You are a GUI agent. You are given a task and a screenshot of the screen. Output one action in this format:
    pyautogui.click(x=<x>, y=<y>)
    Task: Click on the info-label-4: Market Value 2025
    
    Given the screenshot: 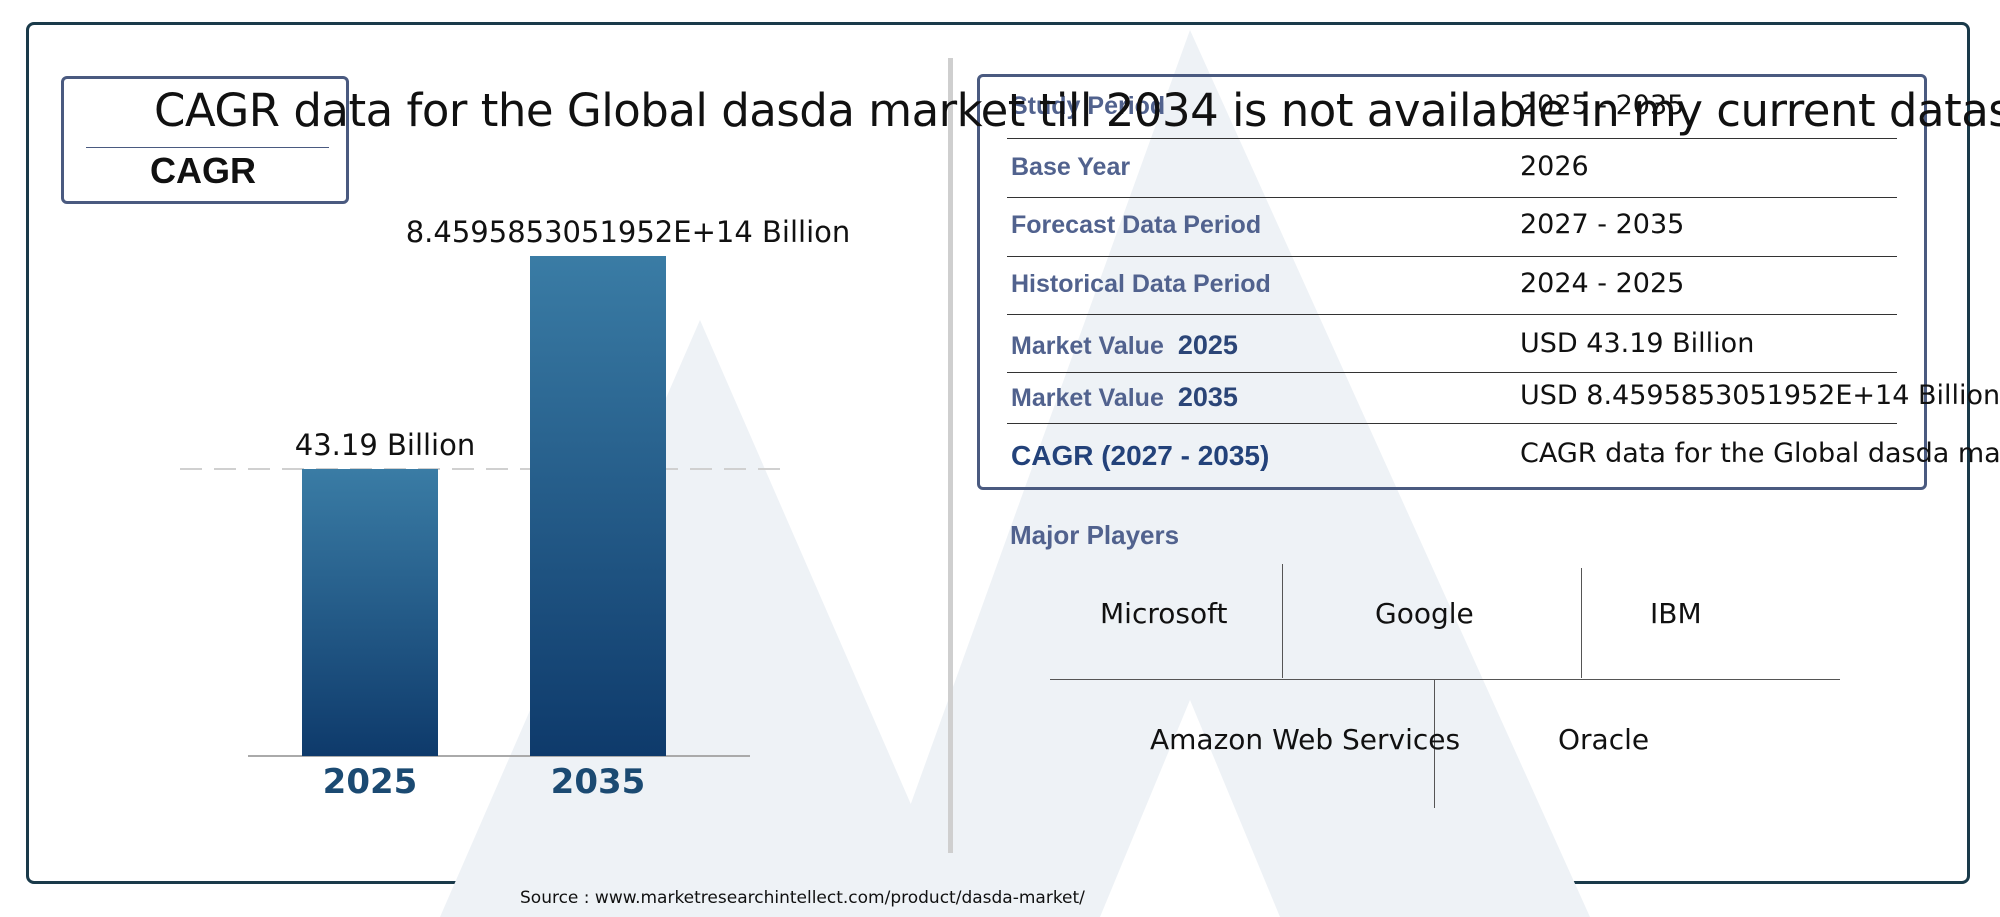 What is the action you would take?
    pyautogui.click(x=1124, y=345)
    